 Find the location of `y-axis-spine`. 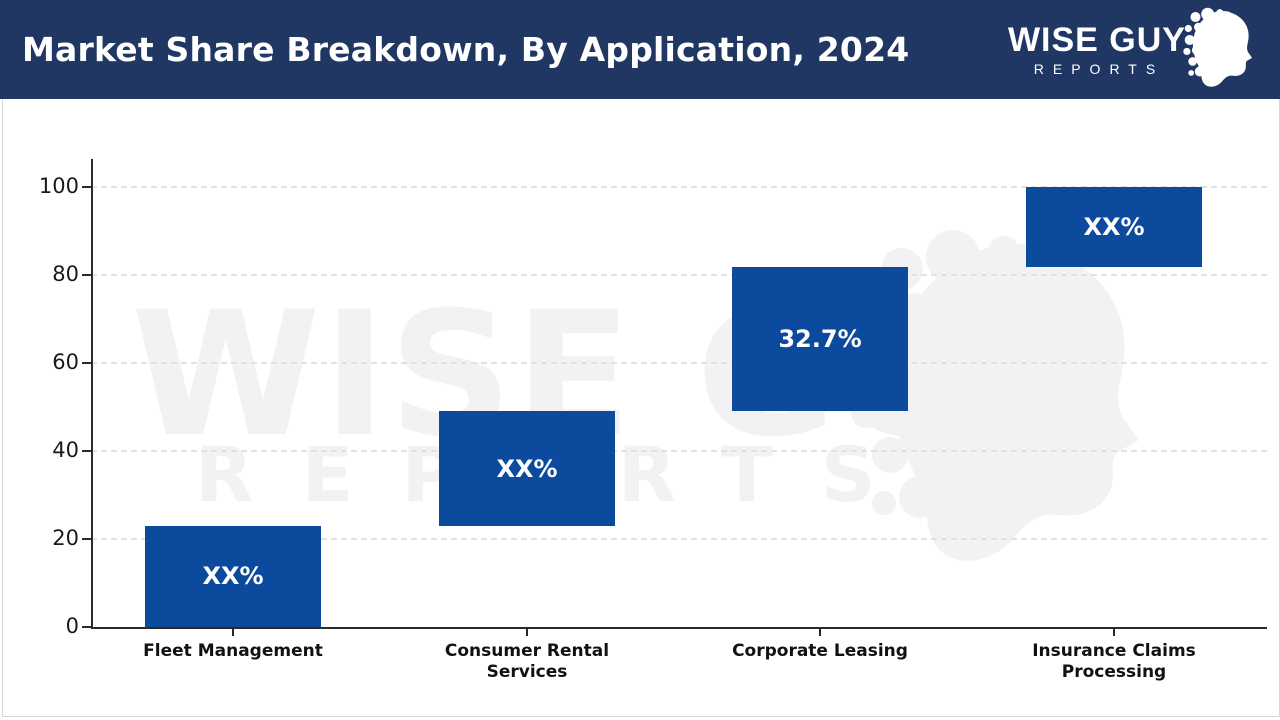

y-axis-spine is located at coordinates (92, 394).